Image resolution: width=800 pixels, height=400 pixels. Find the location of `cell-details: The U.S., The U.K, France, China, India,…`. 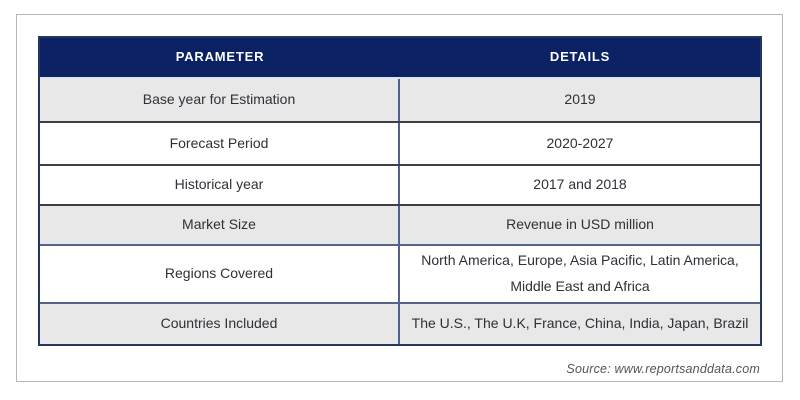

cell-details: The U.S., The U.K, France, China, India,… is located at coordinates (580, 323).